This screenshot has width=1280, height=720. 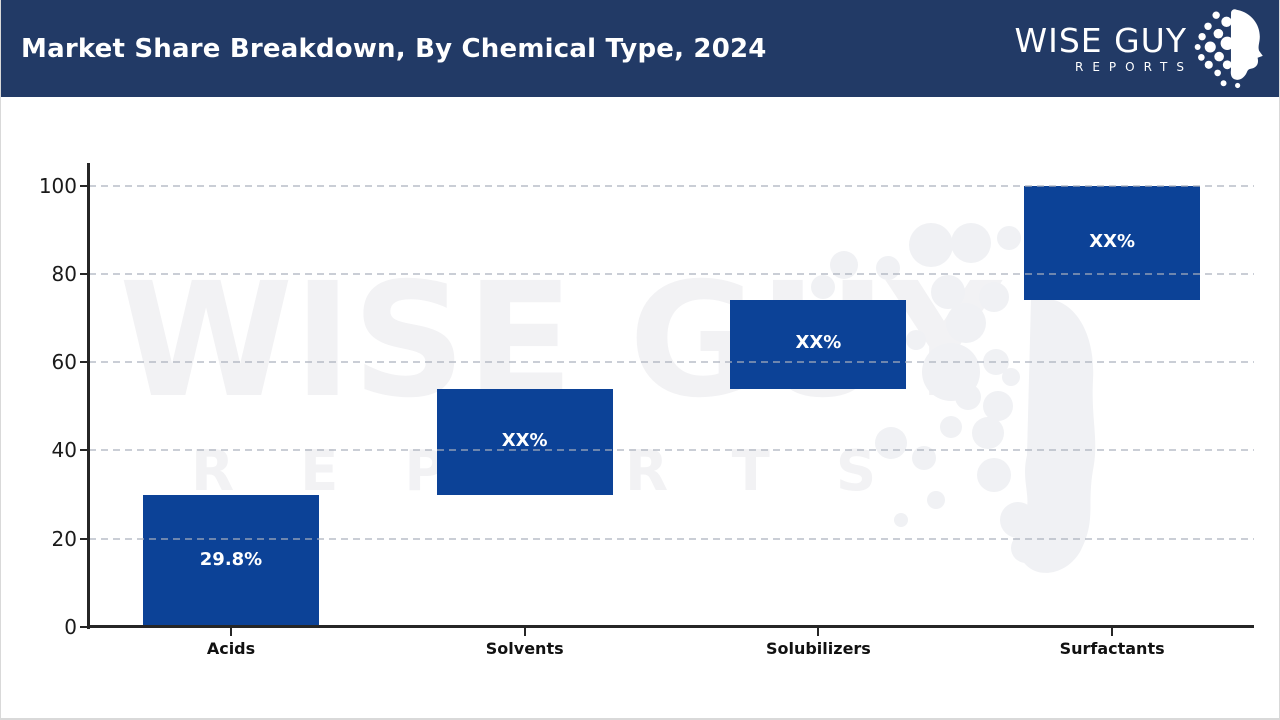 What do you see at coordinates (64, 538) in the screenshot?
I see `y-tick-label: 20` at bounding box center [64, 538].